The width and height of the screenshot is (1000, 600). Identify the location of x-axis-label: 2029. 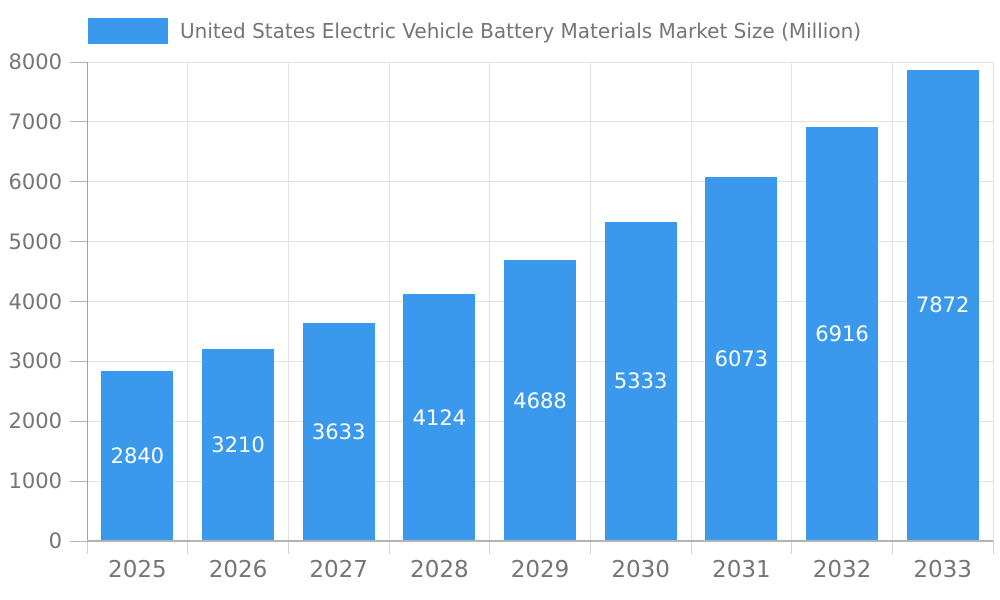
(540, 570).